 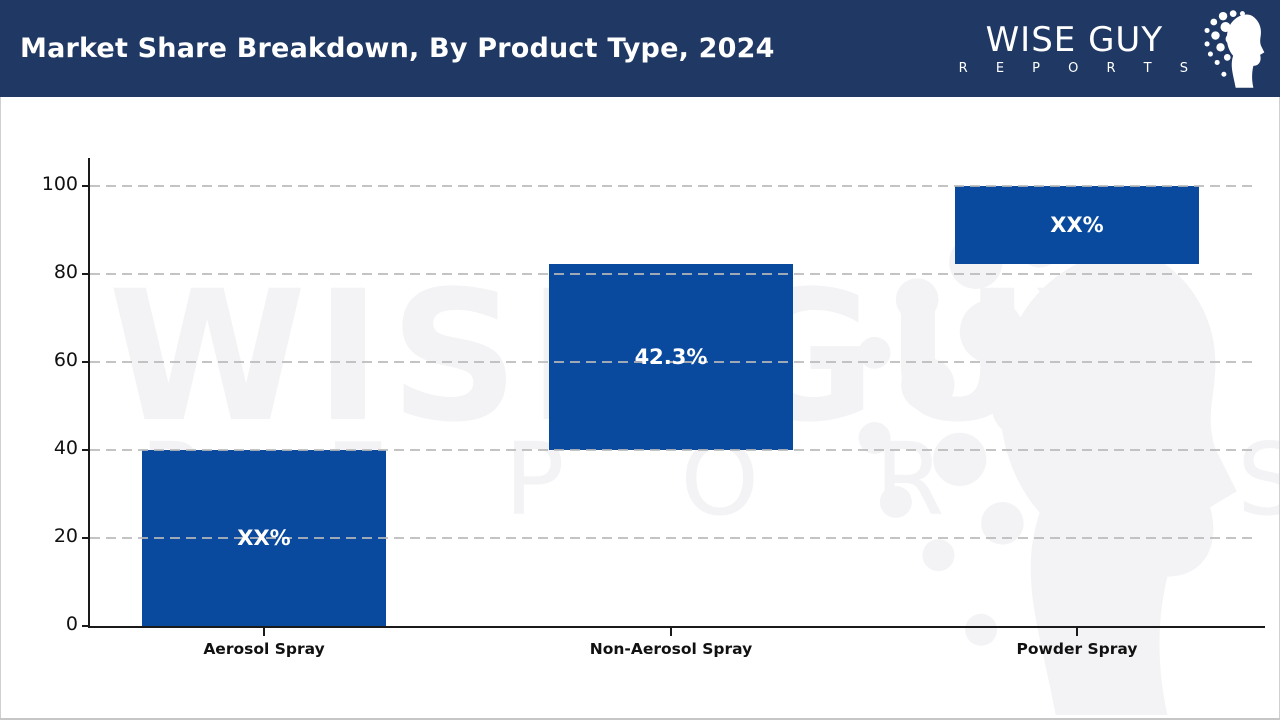 What do you see at coordinates (65, 272) in the screenshot?
I see `y-tick-label: 80` at bounding box center [65, 272].